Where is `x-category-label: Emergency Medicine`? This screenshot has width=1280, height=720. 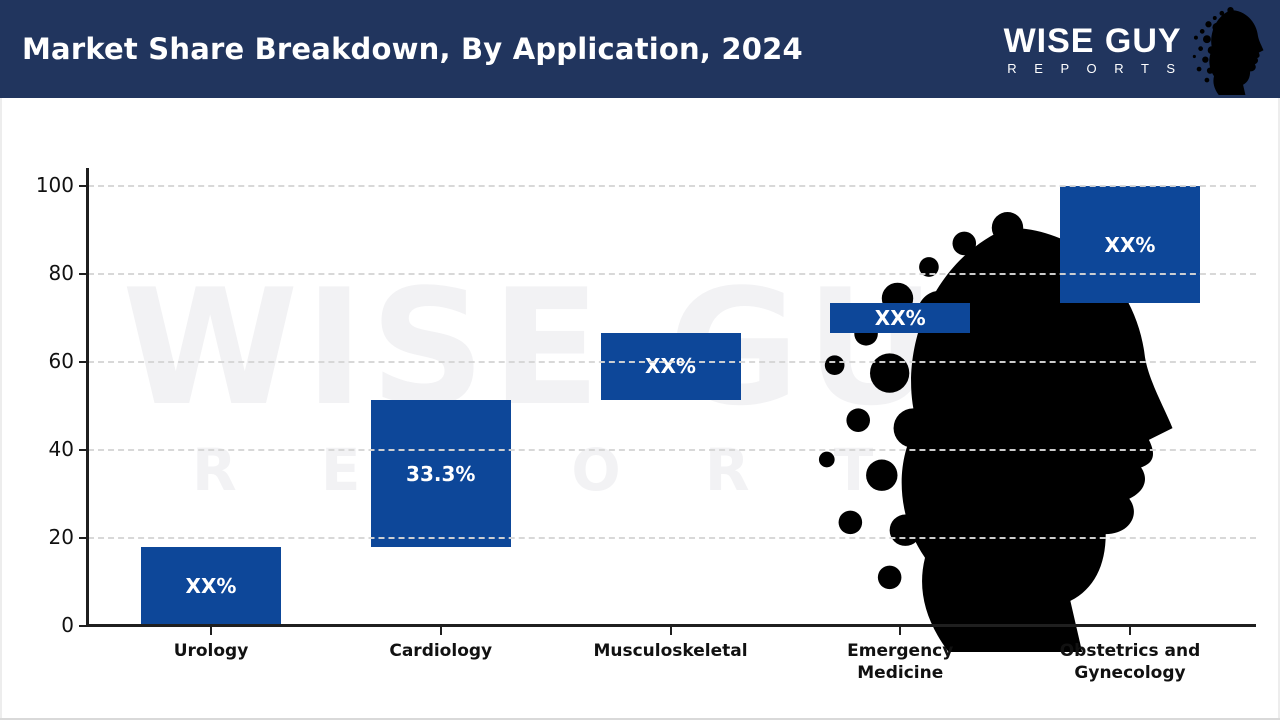 x-category-label: Emergency Medicine is located at coordinates (900, 662).